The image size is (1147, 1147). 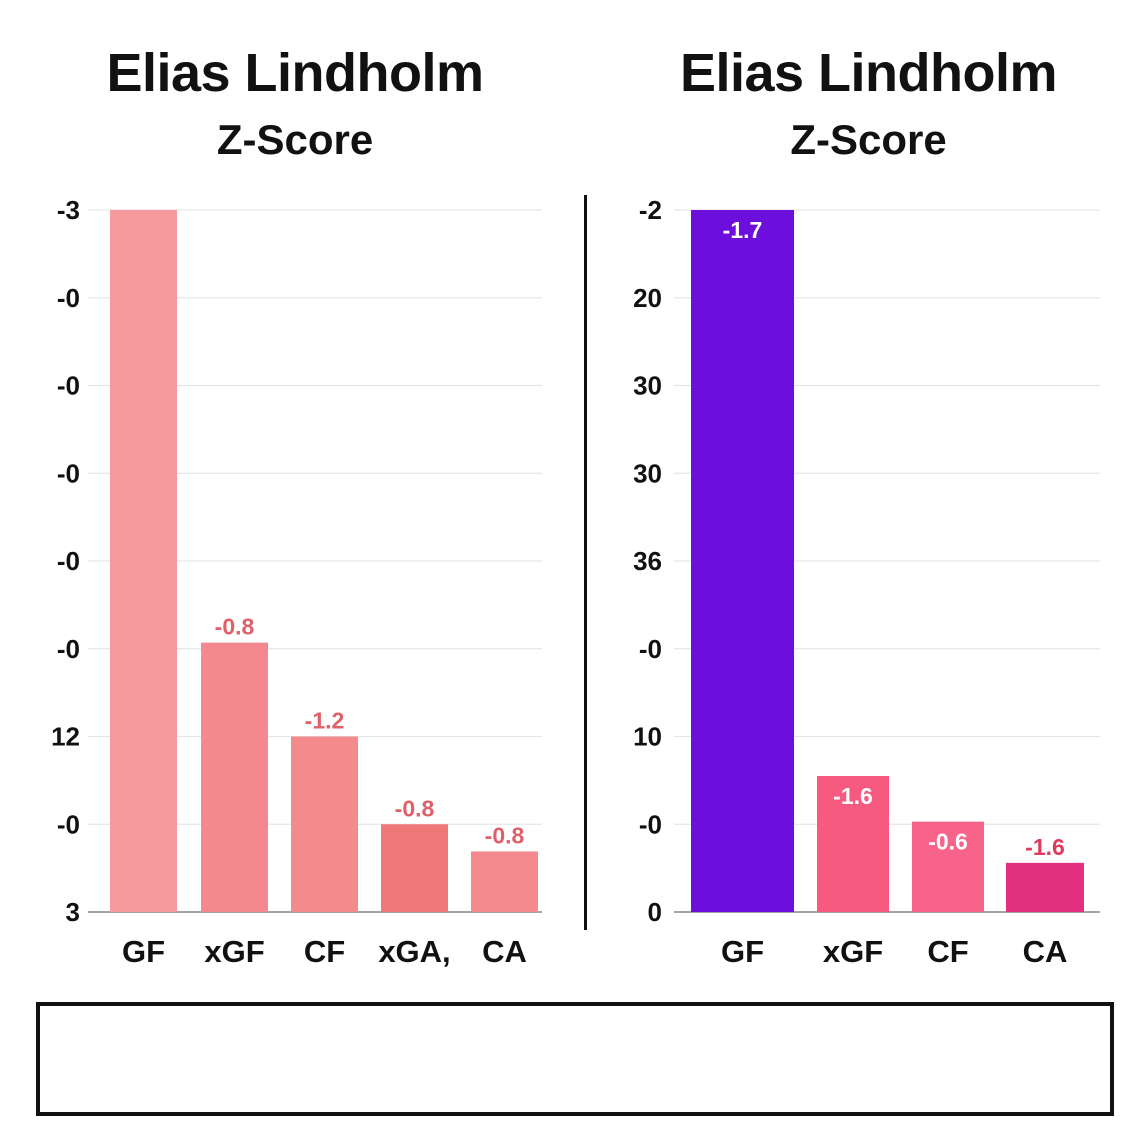 I want to click on panel-divider, so click(x=585, y=562).